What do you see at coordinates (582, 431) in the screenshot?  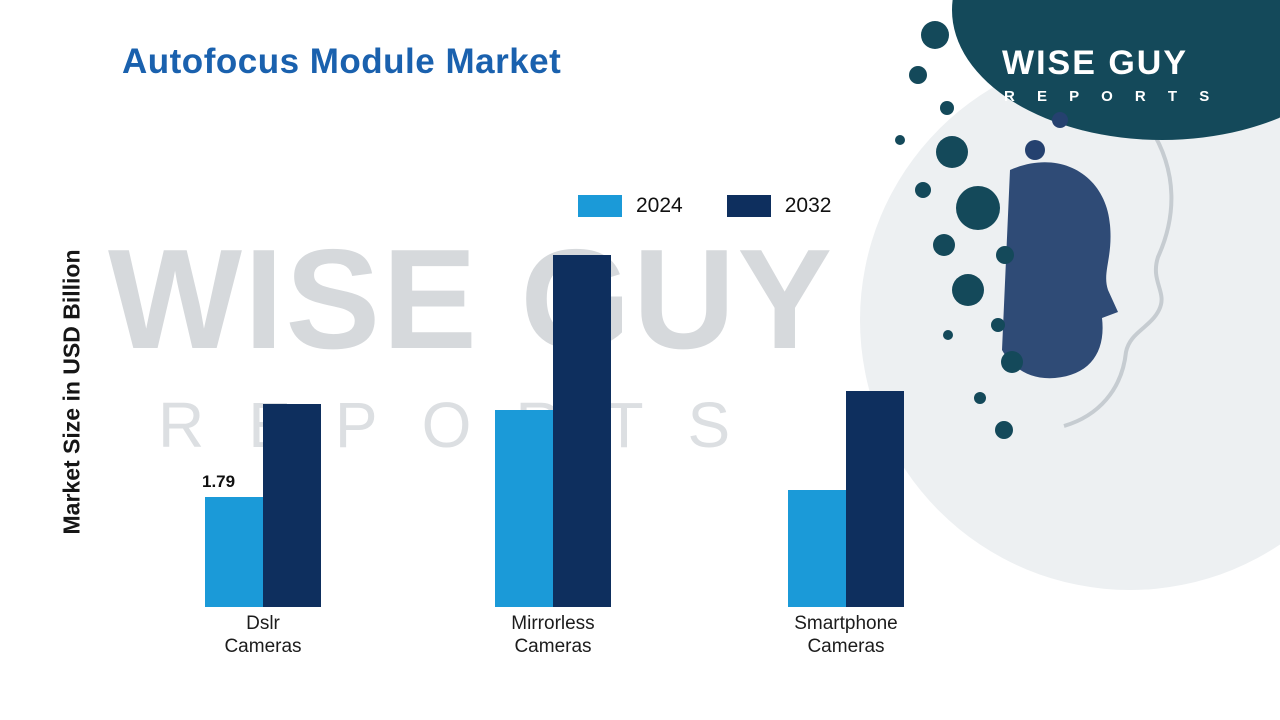 I see `bar-mirrorless-2032` at bounding box center [582, 431].